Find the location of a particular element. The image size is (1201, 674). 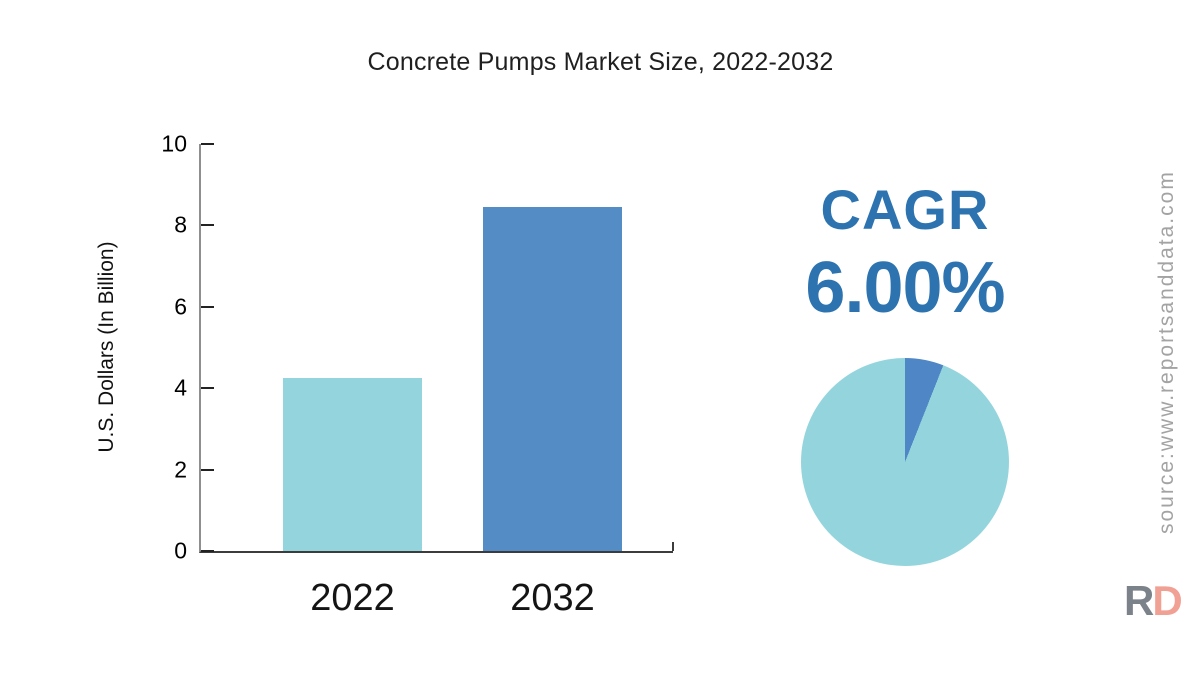

y-axis-tick-label: 10 is located at coordinates (174, 143).